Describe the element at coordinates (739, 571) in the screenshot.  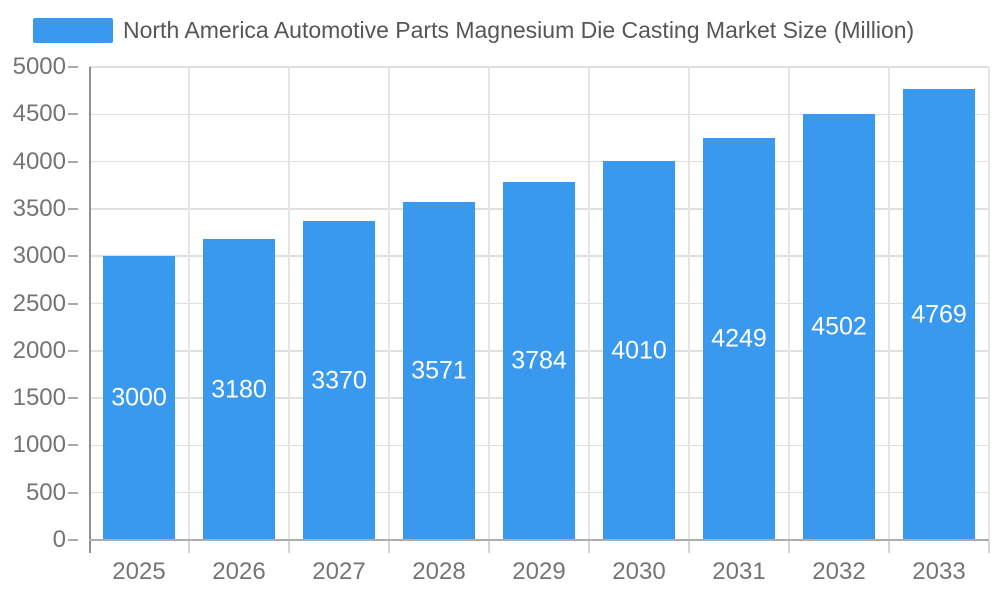
I see `x-axis-label: 2031` at that location.